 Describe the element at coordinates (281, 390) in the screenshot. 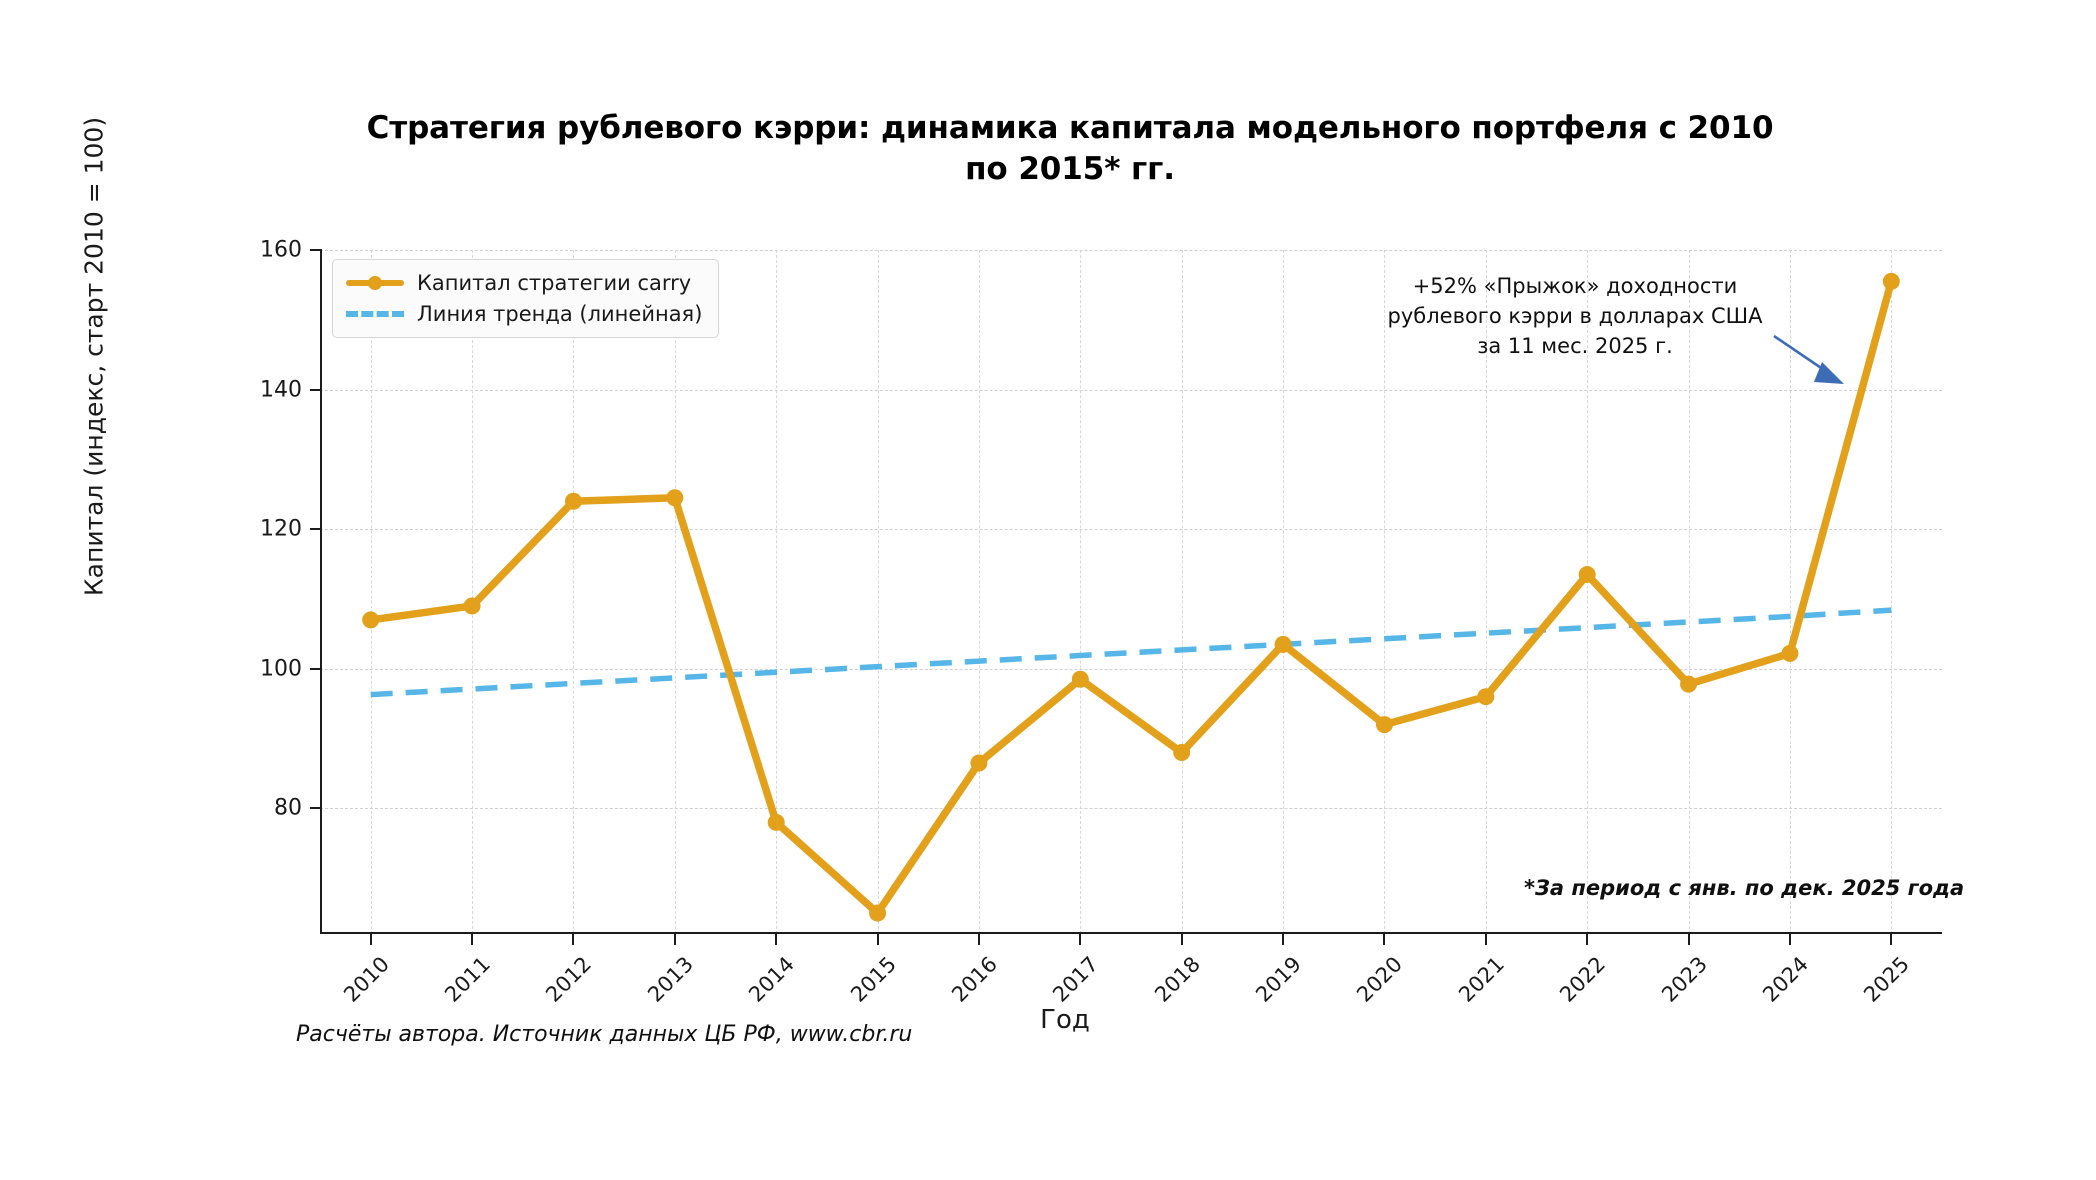

I see `y-tick-label: 140` at that location.